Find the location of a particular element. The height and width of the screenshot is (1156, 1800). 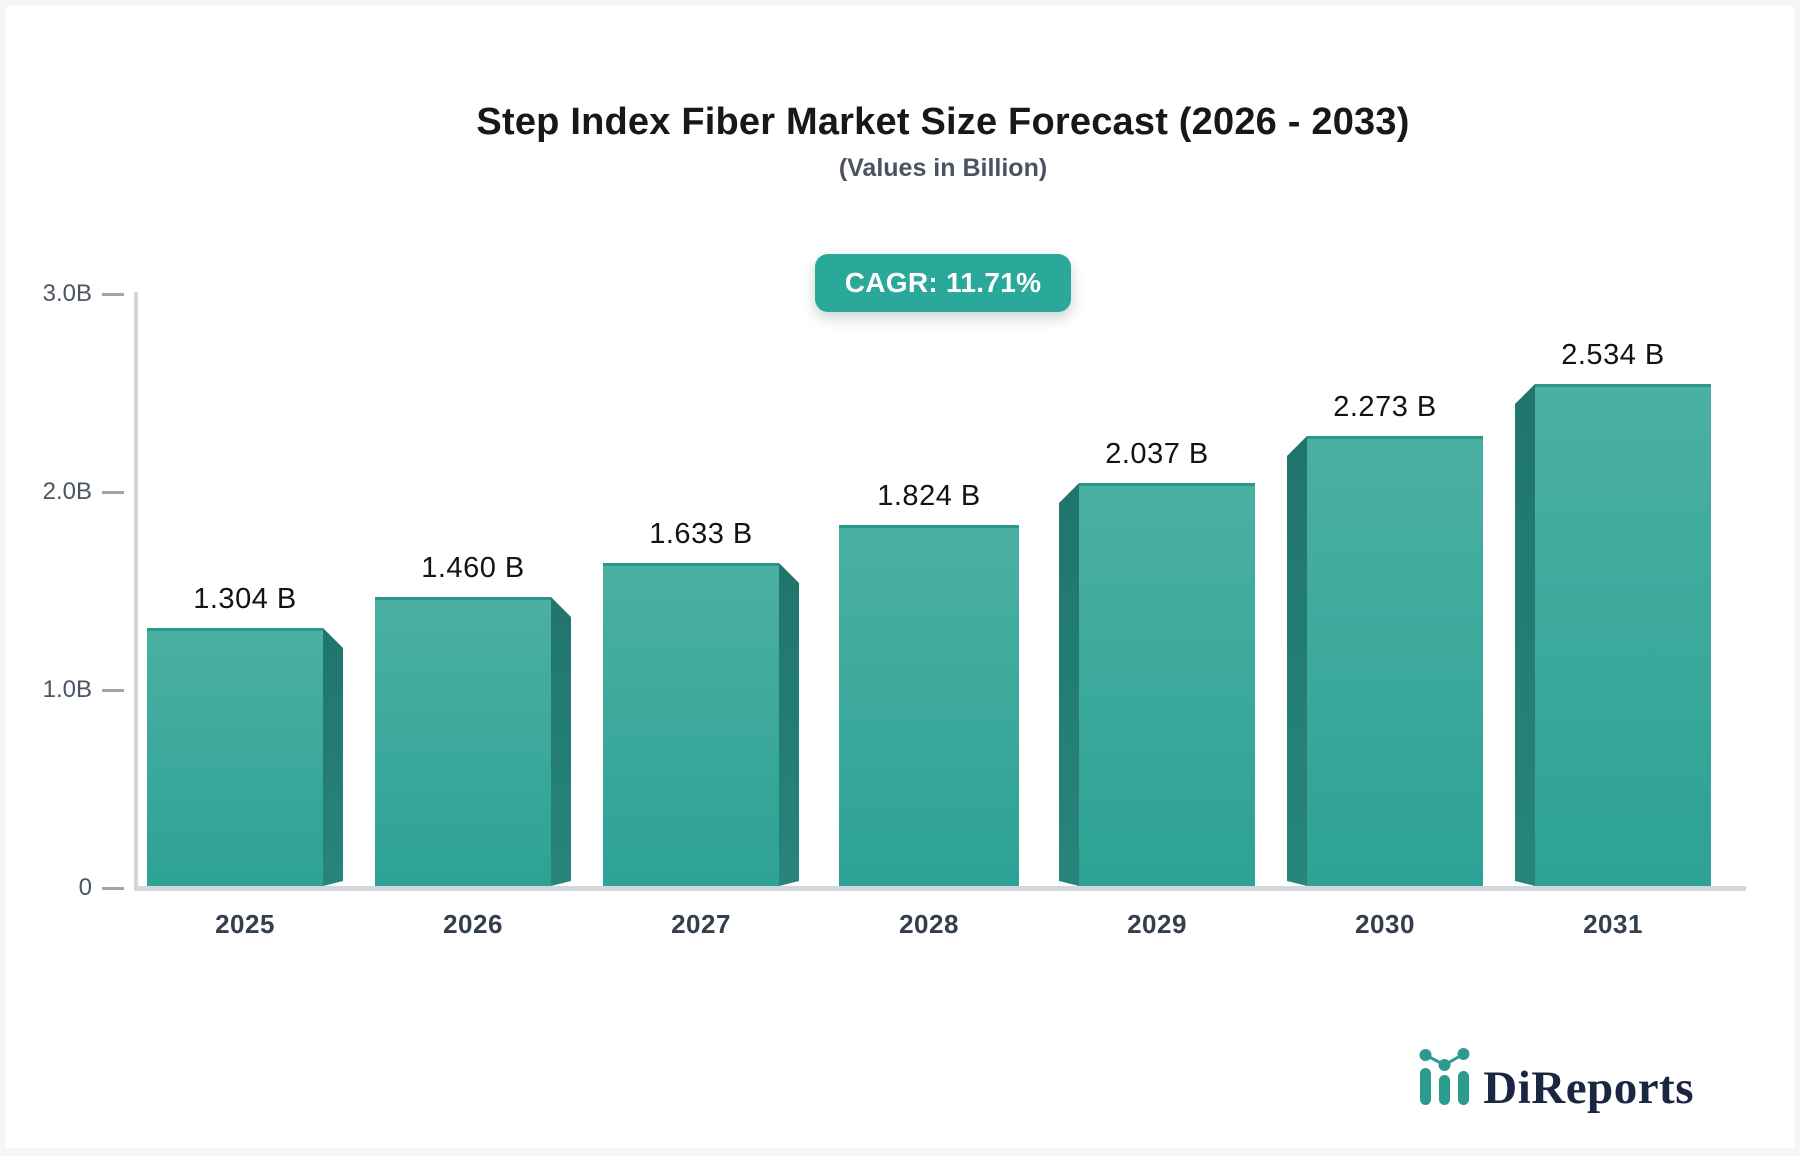

cagr-badge-wrap: CAGR: 11.71% is located at coordinates (943, 283).